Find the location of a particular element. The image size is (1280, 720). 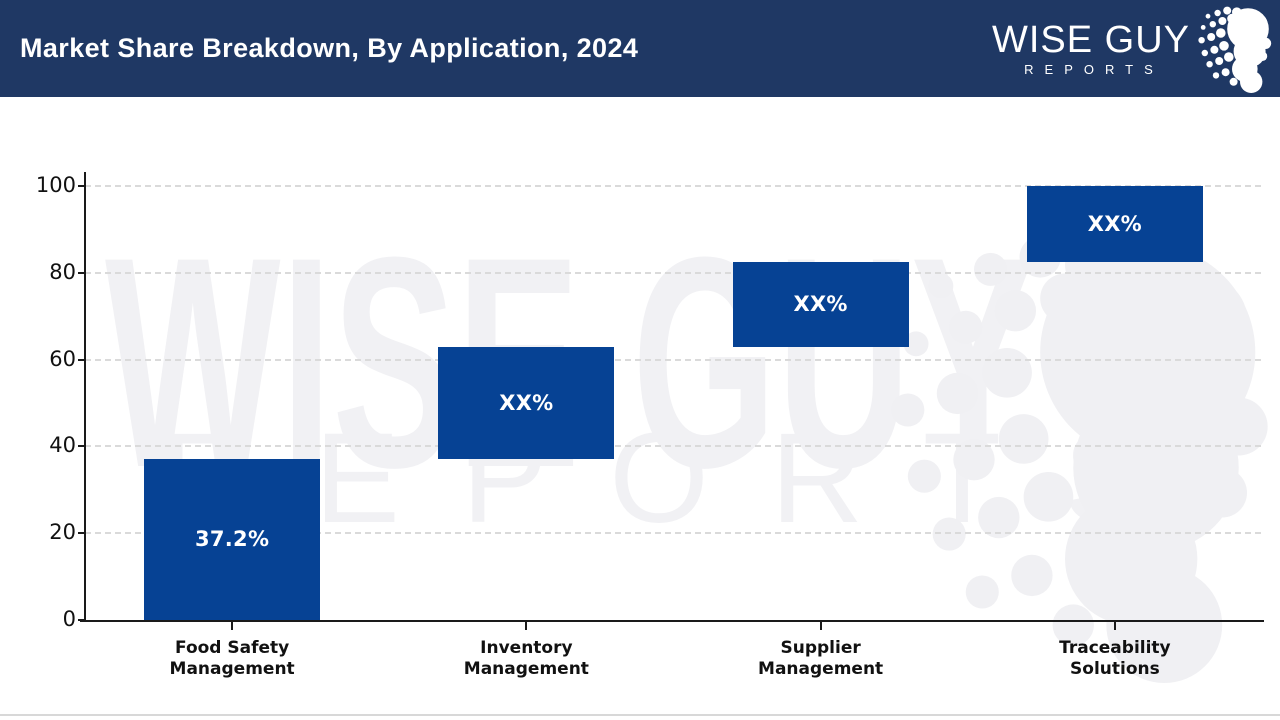

x-category-label: Supplier Management is located at coordinates (821, 659).